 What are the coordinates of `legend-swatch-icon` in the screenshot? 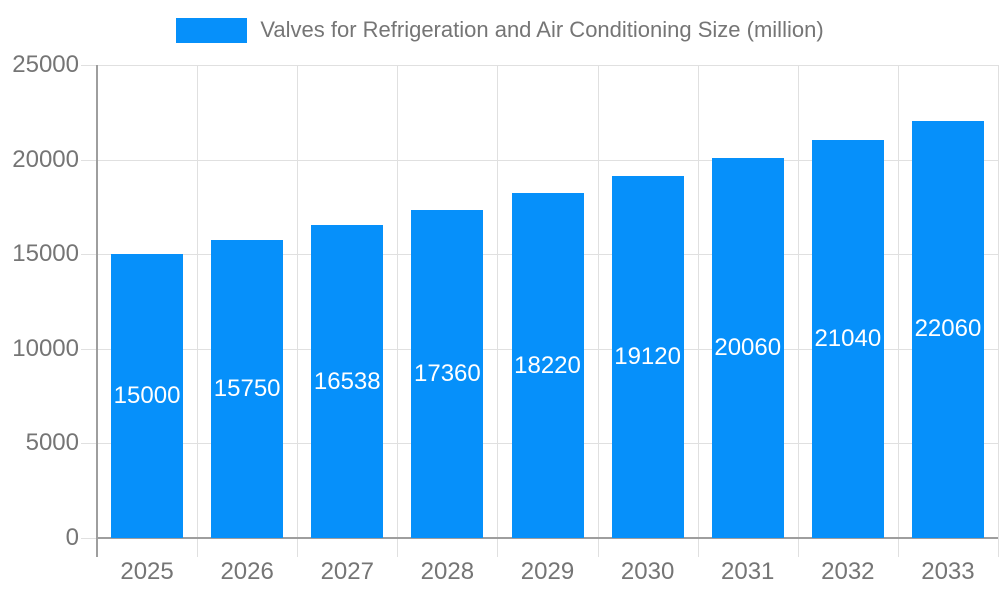 It's located at (212, 30).